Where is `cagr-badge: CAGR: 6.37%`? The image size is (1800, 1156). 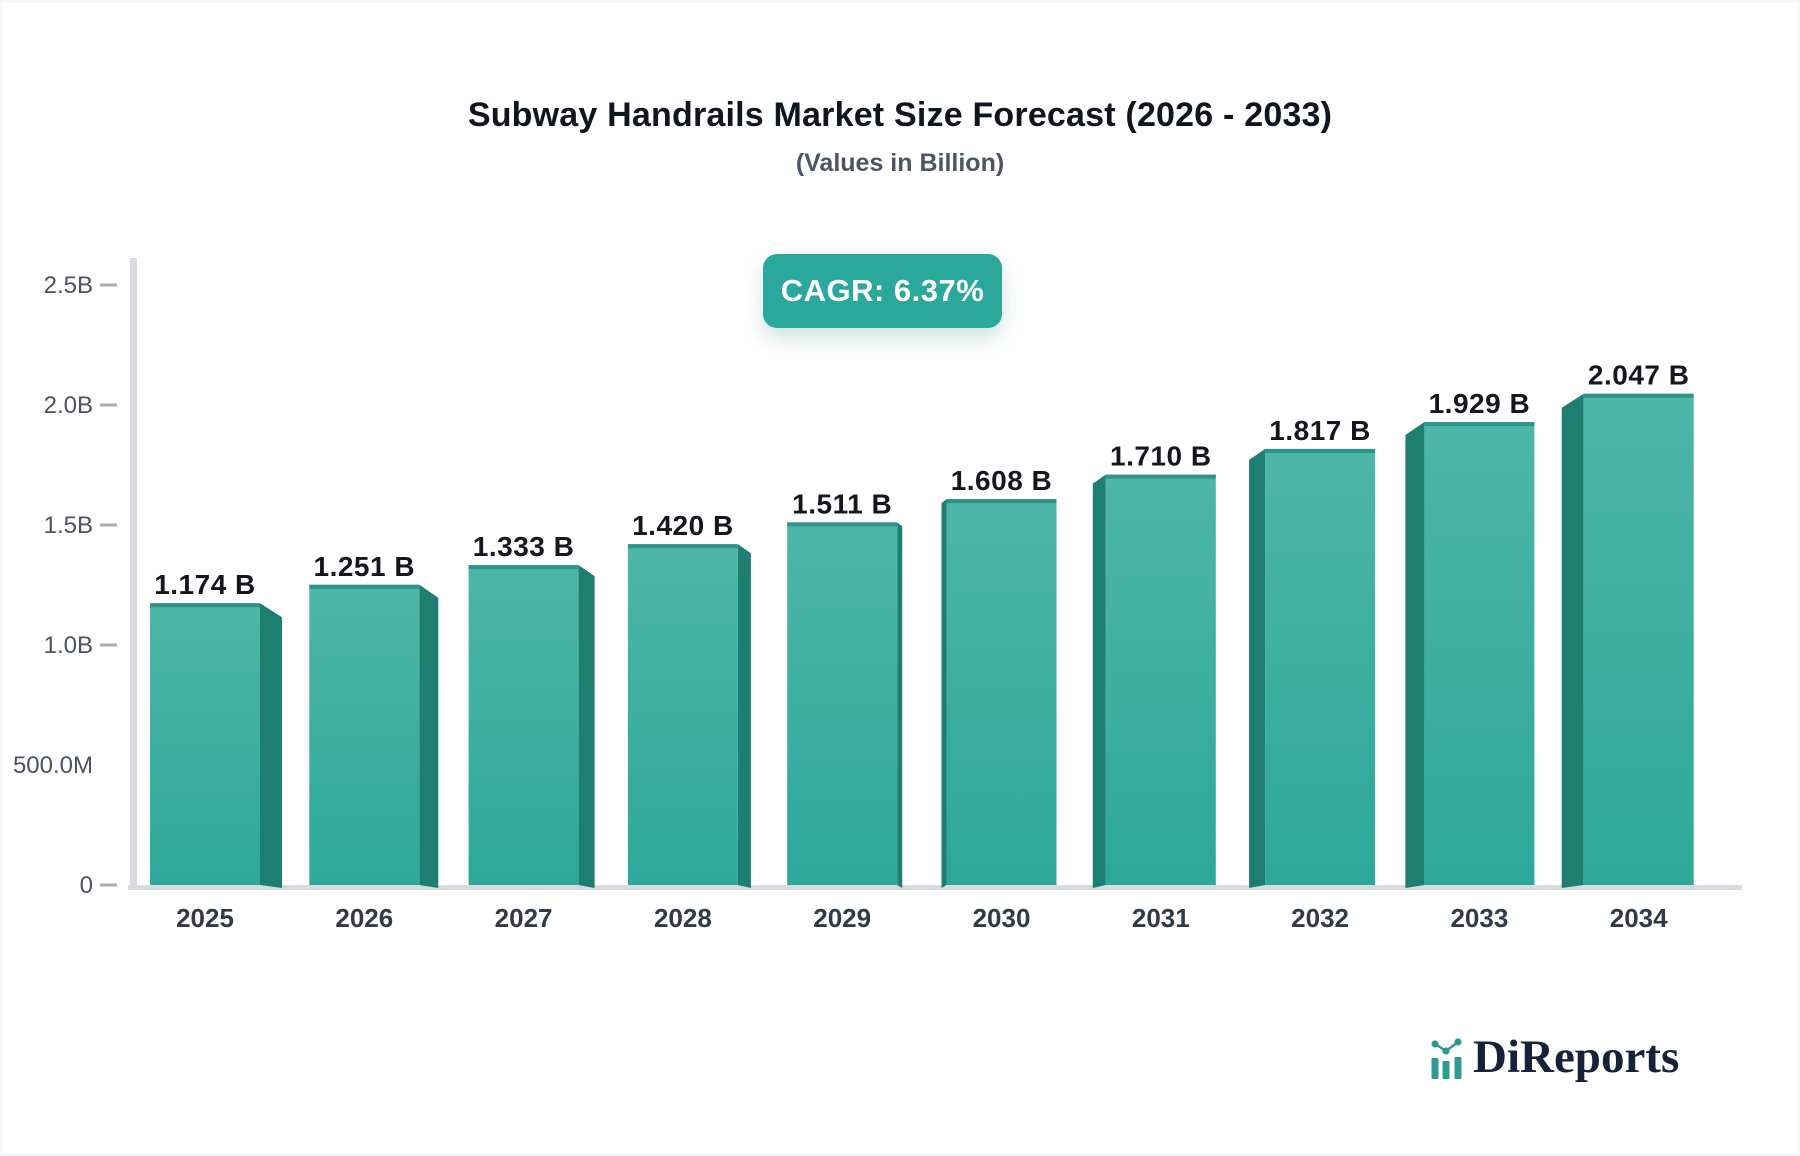
cagr-badge: CAGR: 6.37% is located at coordinates (882, 291).